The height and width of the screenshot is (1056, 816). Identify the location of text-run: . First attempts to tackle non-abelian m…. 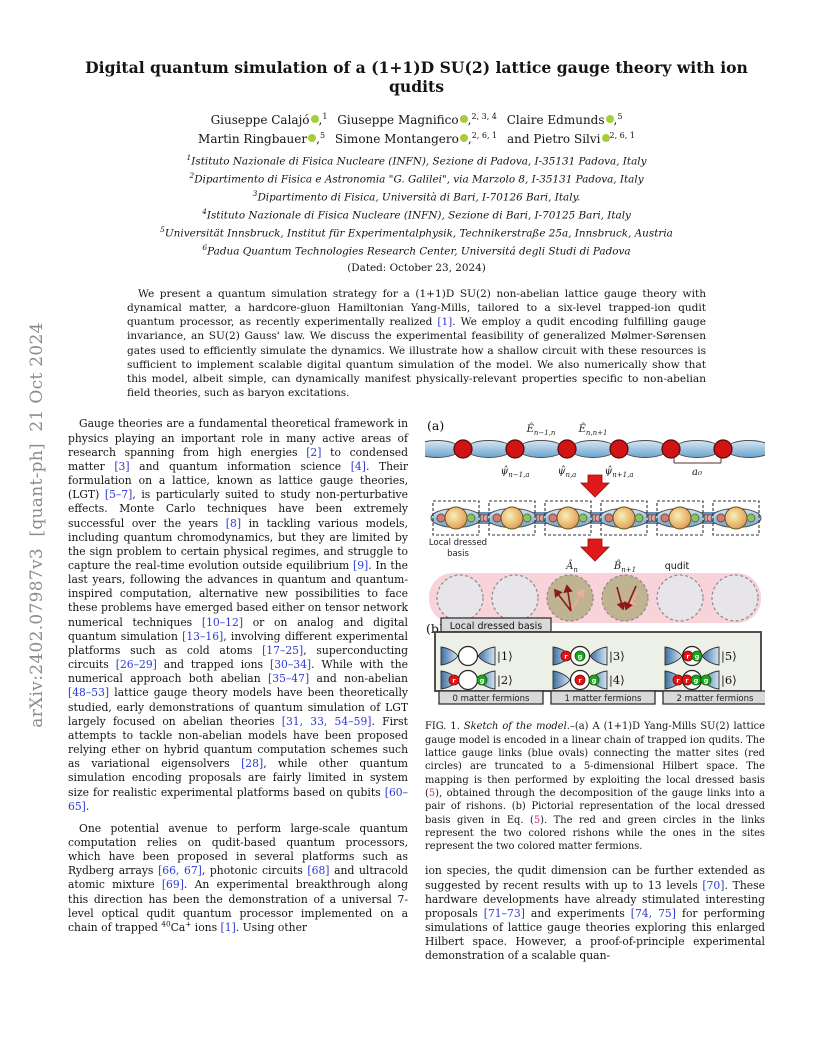
(238, 742).